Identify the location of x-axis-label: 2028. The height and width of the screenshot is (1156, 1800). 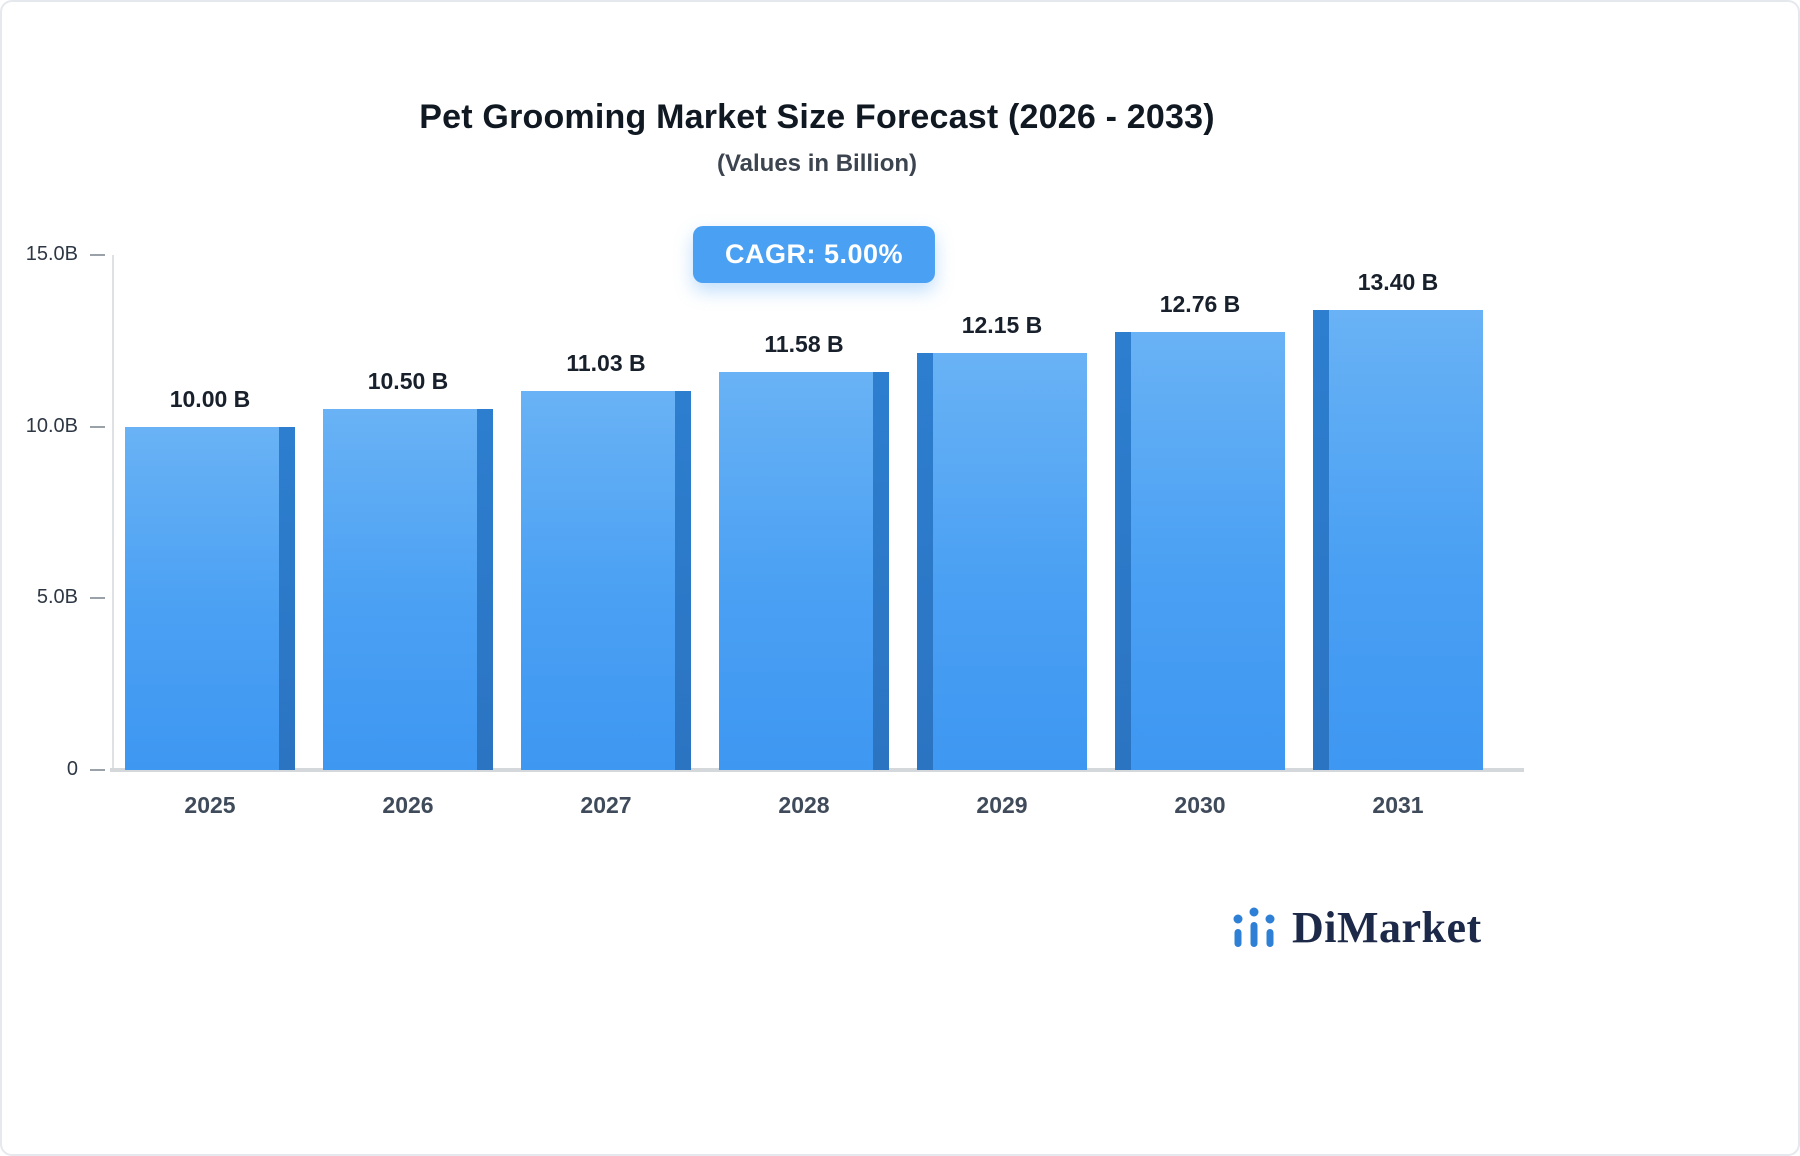
(804, 805).